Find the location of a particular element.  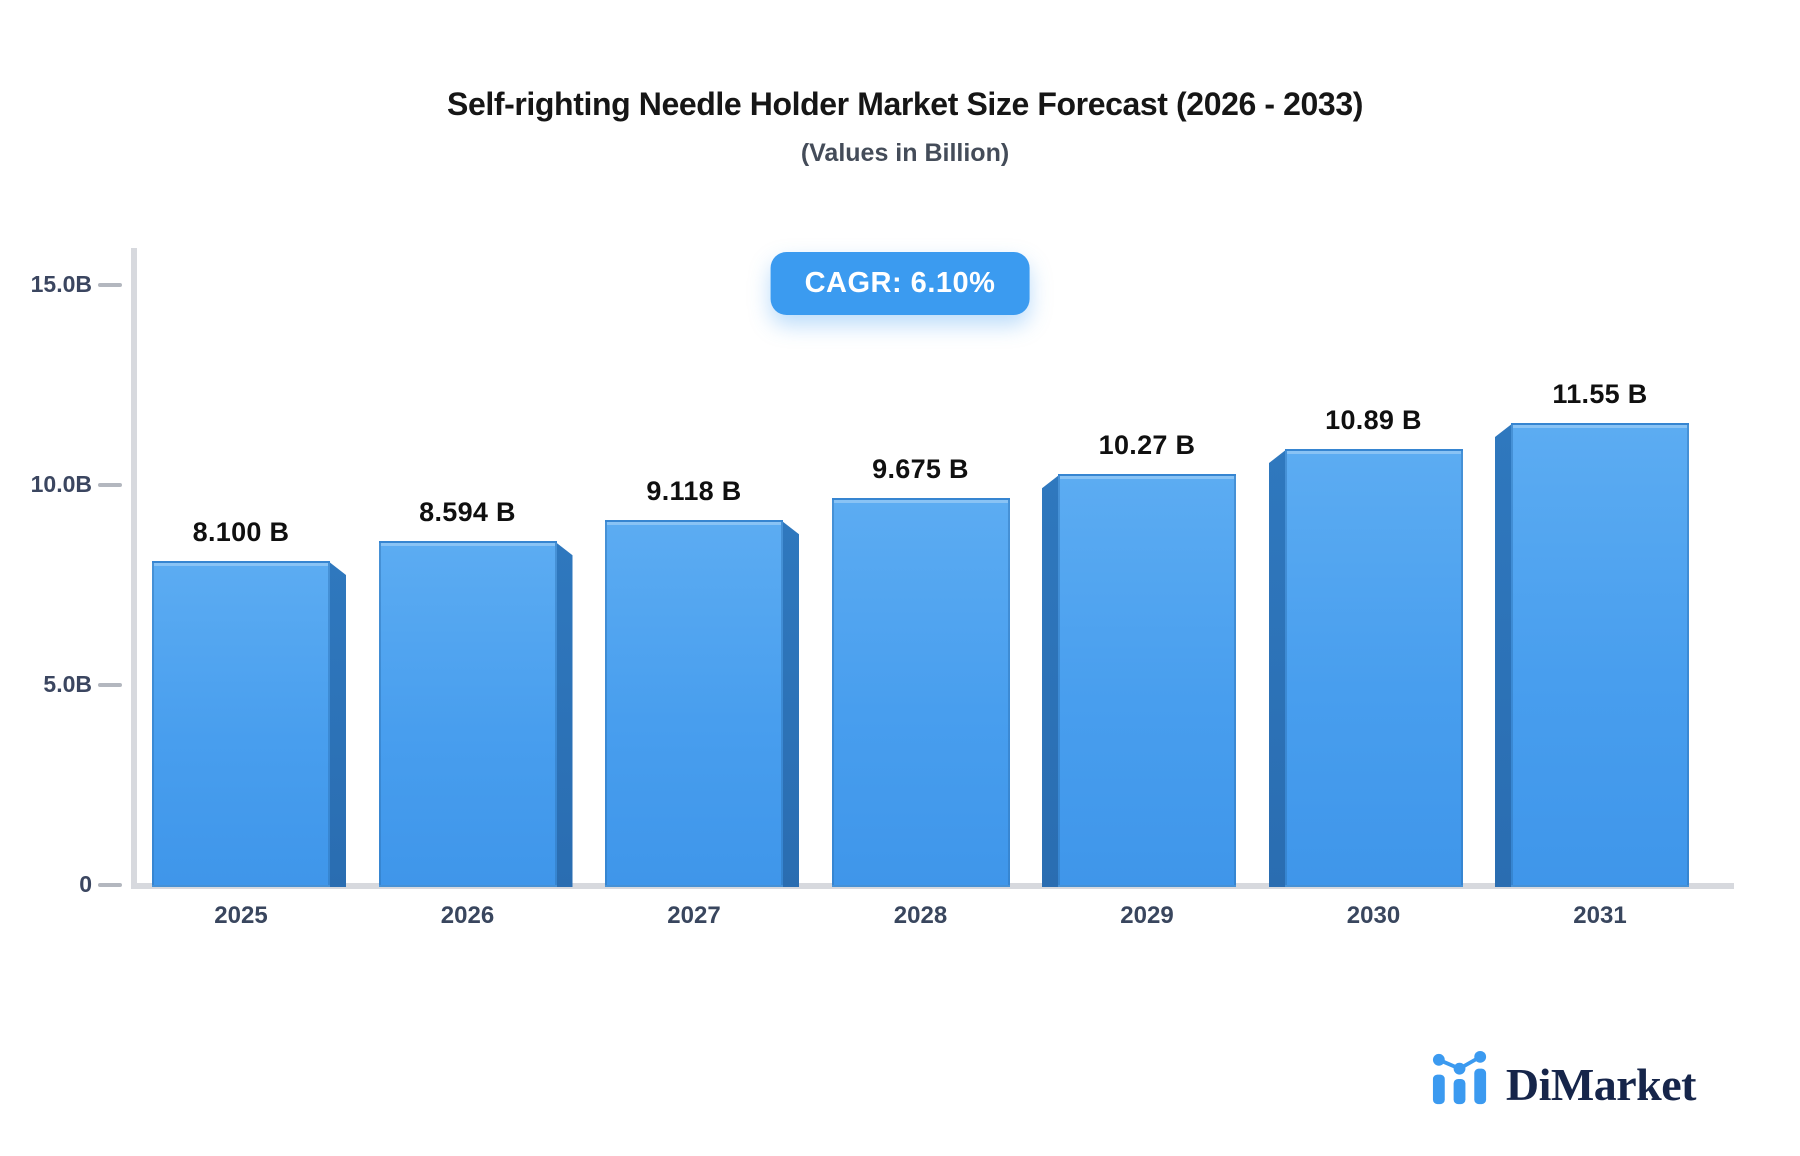

cagr-badge: CAGR: 6.10% is located at coordinates (900, 283).